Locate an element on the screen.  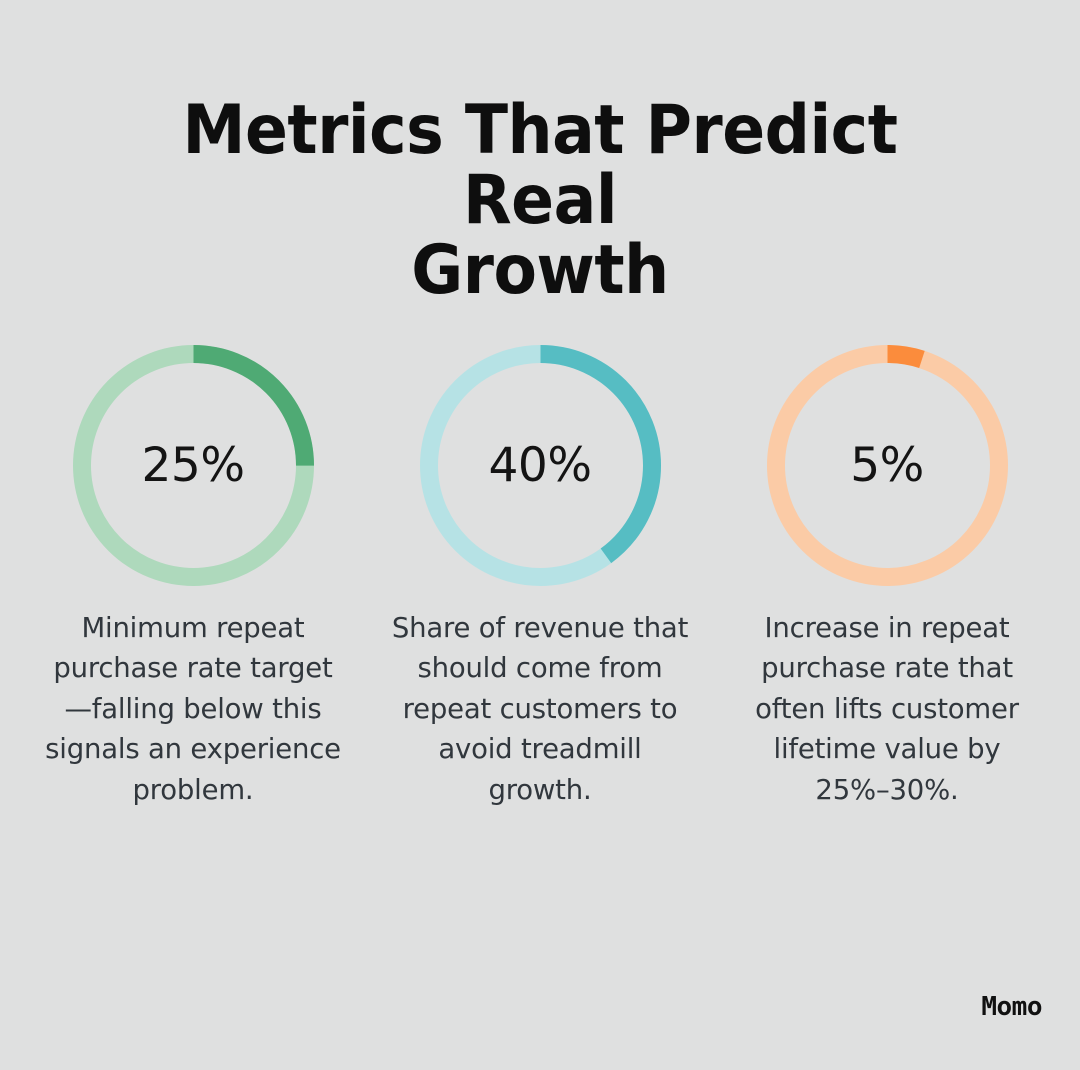
donut-value-1: 25% is located at coordinates (193, 465).